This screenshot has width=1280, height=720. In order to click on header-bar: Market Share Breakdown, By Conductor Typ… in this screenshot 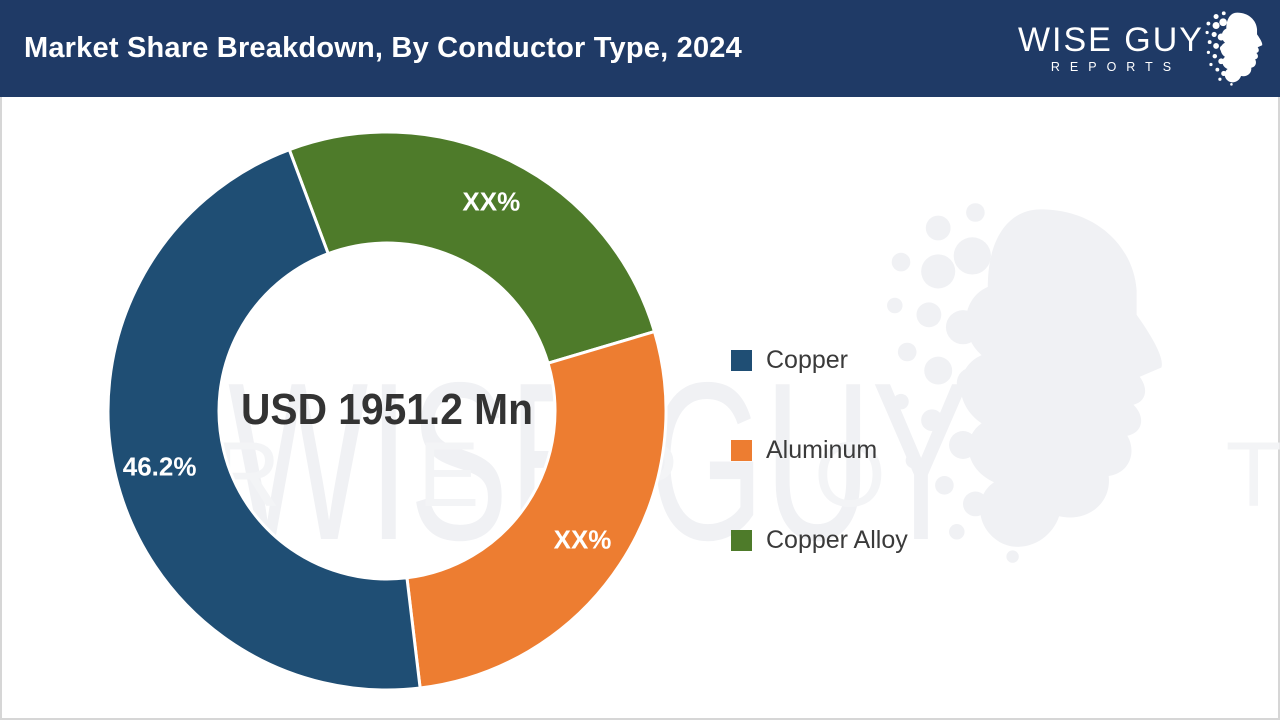, I will do `click(640, 48)`.